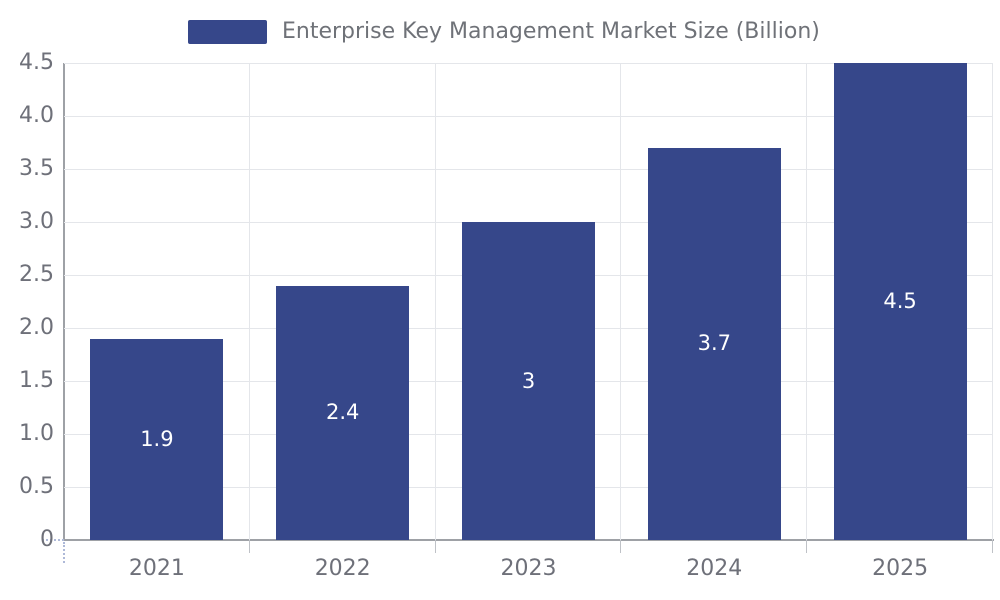 This screenshot has height=600, width=1000. I want to click on bar-2021: 1.9, so click(157, 439).